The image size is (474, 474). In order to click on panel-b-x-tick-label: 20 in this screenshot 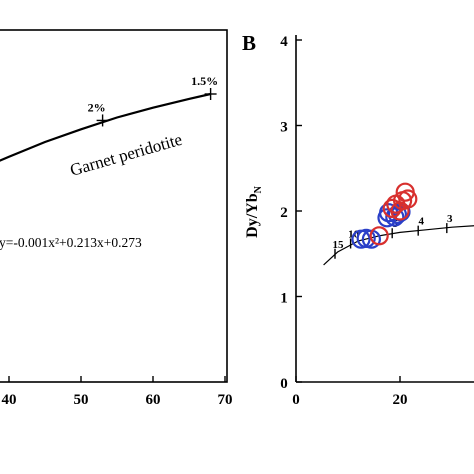, I will do `click(400, 400)`.